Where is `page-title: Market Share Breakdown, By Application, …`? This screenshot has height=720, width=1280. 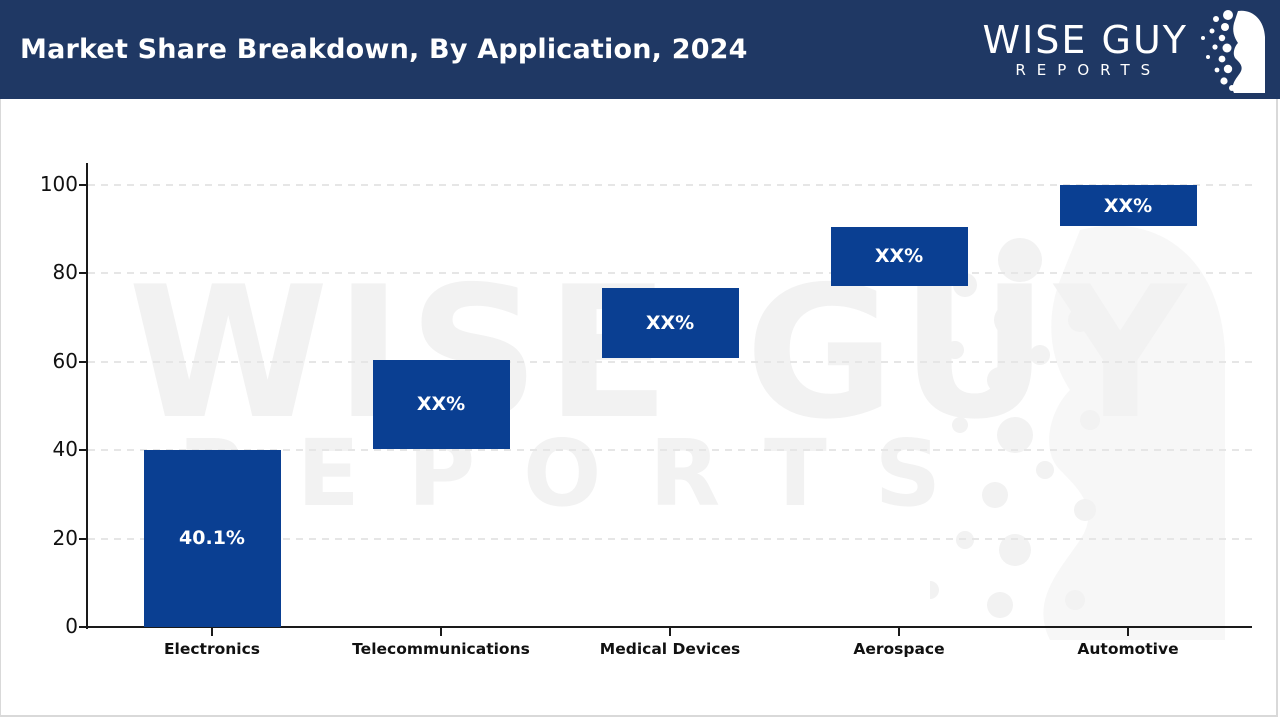
page-title: Market Share Breakdown, By Application, … is located at coordinates (384, 49).